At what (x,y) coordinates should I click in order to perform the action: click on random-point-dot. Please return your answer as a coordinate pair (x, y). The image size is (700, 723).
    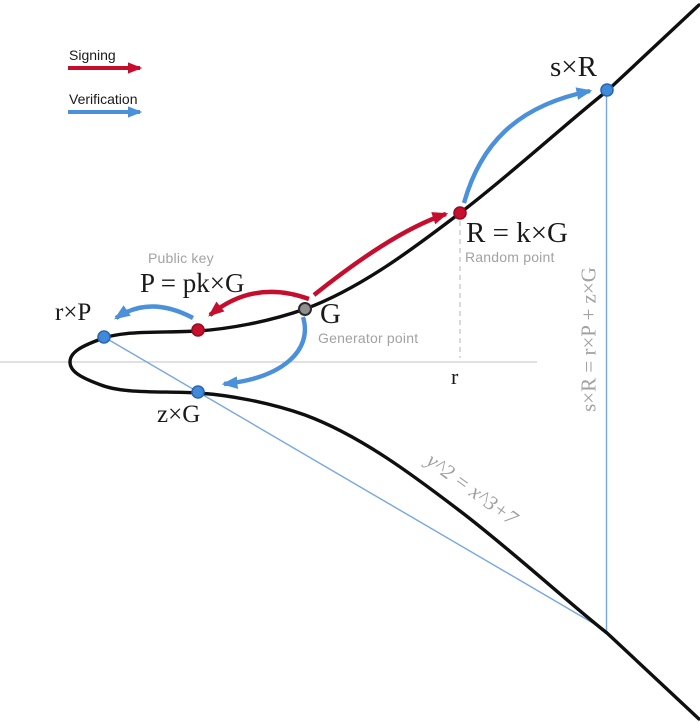
    Looking at the image, I should click on (460, 213).